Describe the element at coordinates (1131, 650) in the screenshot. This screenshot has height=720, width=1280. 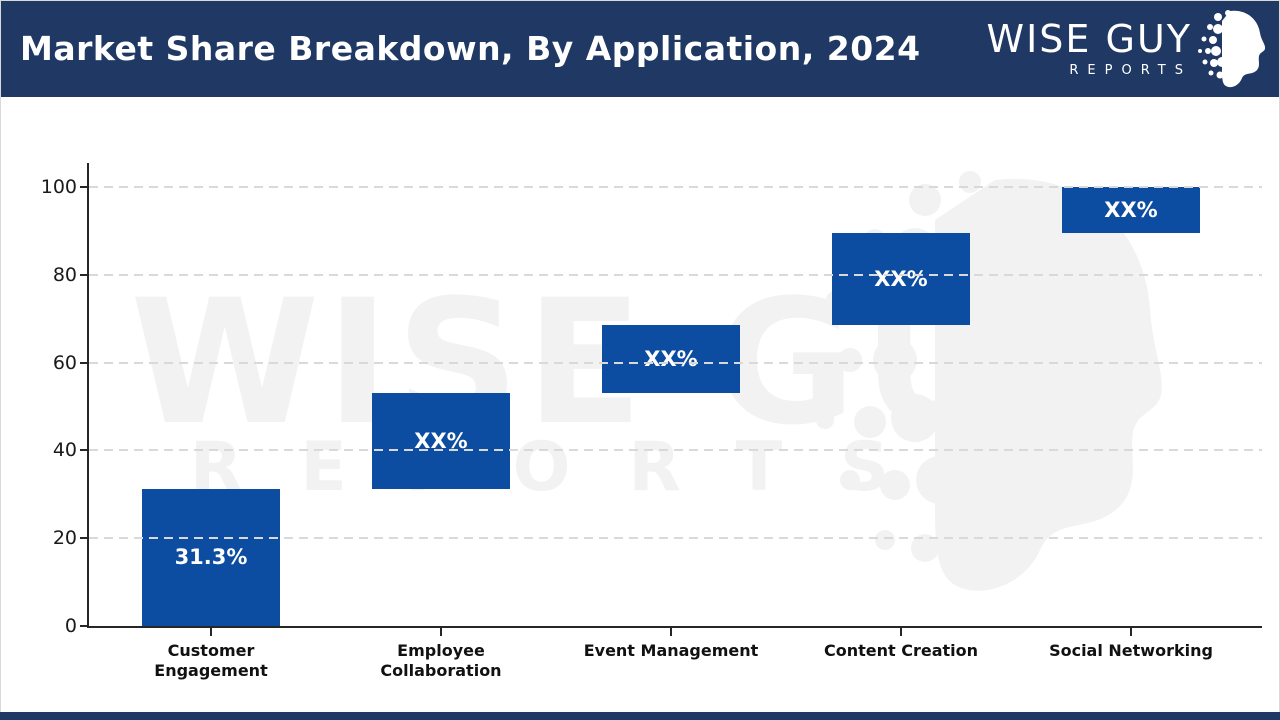
I see `x-axis-category-label-social-networking: Social Networking` at that location.